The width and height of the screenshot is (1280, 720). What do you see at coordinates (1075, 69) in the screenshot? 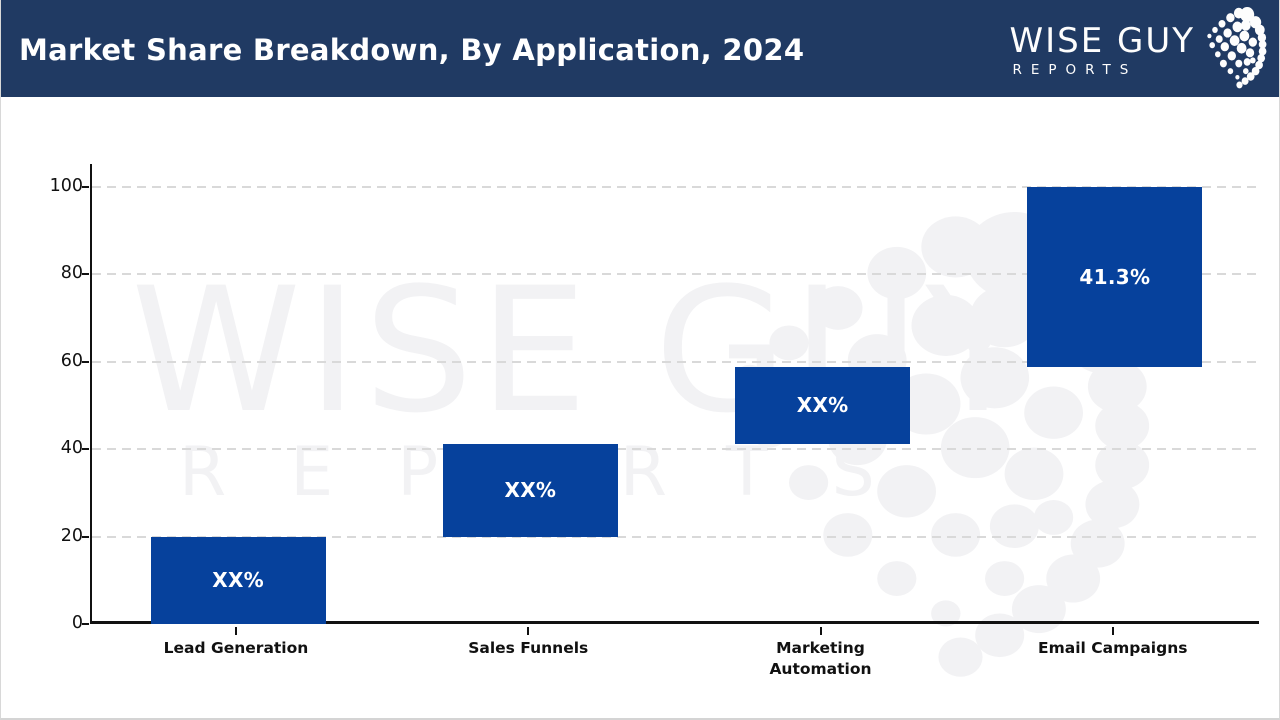
I see `logo-subtitle: REPORTS` at bounding box center [1075, 69].